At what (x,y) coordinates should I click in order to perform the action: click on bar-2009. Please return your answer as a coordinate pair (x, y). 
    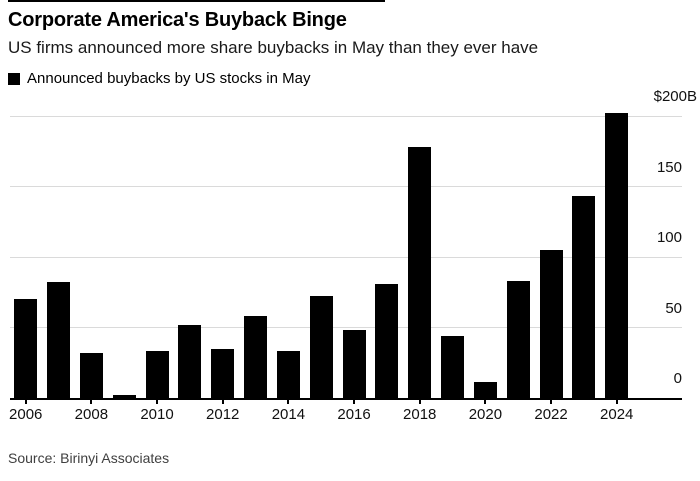
    Looking at the image, I should click on (124, 396).